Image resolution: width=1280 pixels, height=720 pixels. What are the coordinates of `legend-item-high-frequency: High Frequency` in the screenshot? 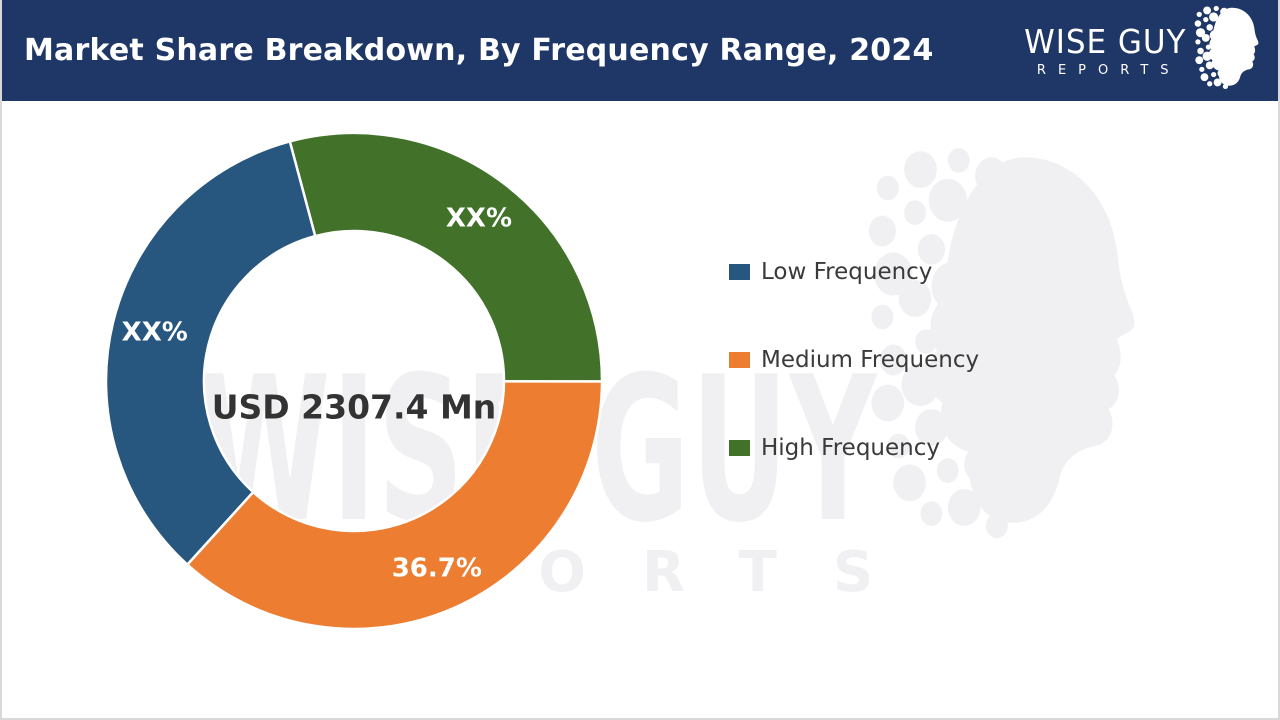 It's located at (854, 448).